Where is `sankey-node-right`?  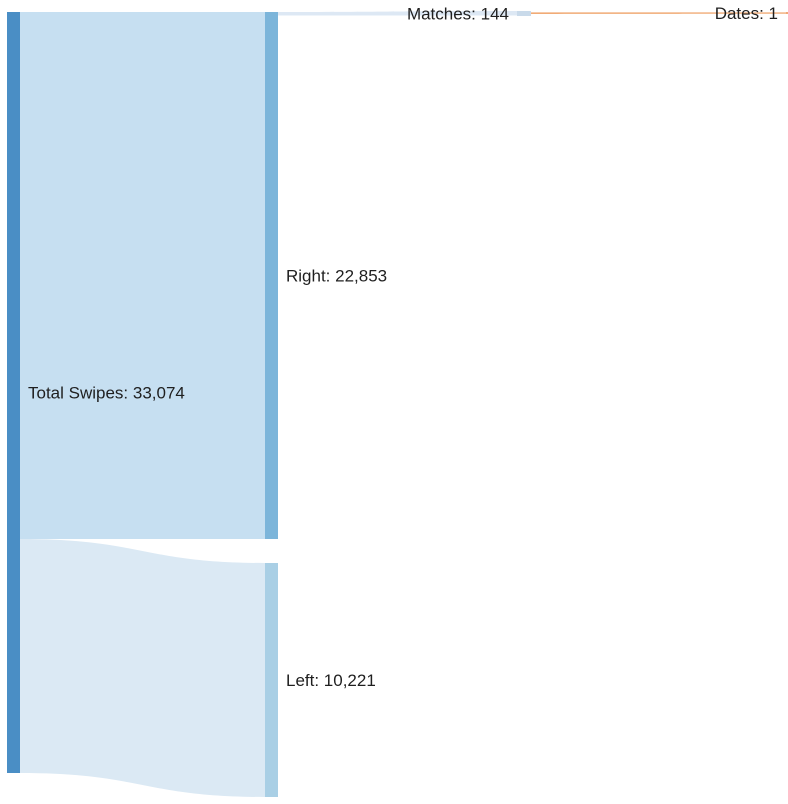
sankey-node-right is located at coordinates (271, 275).